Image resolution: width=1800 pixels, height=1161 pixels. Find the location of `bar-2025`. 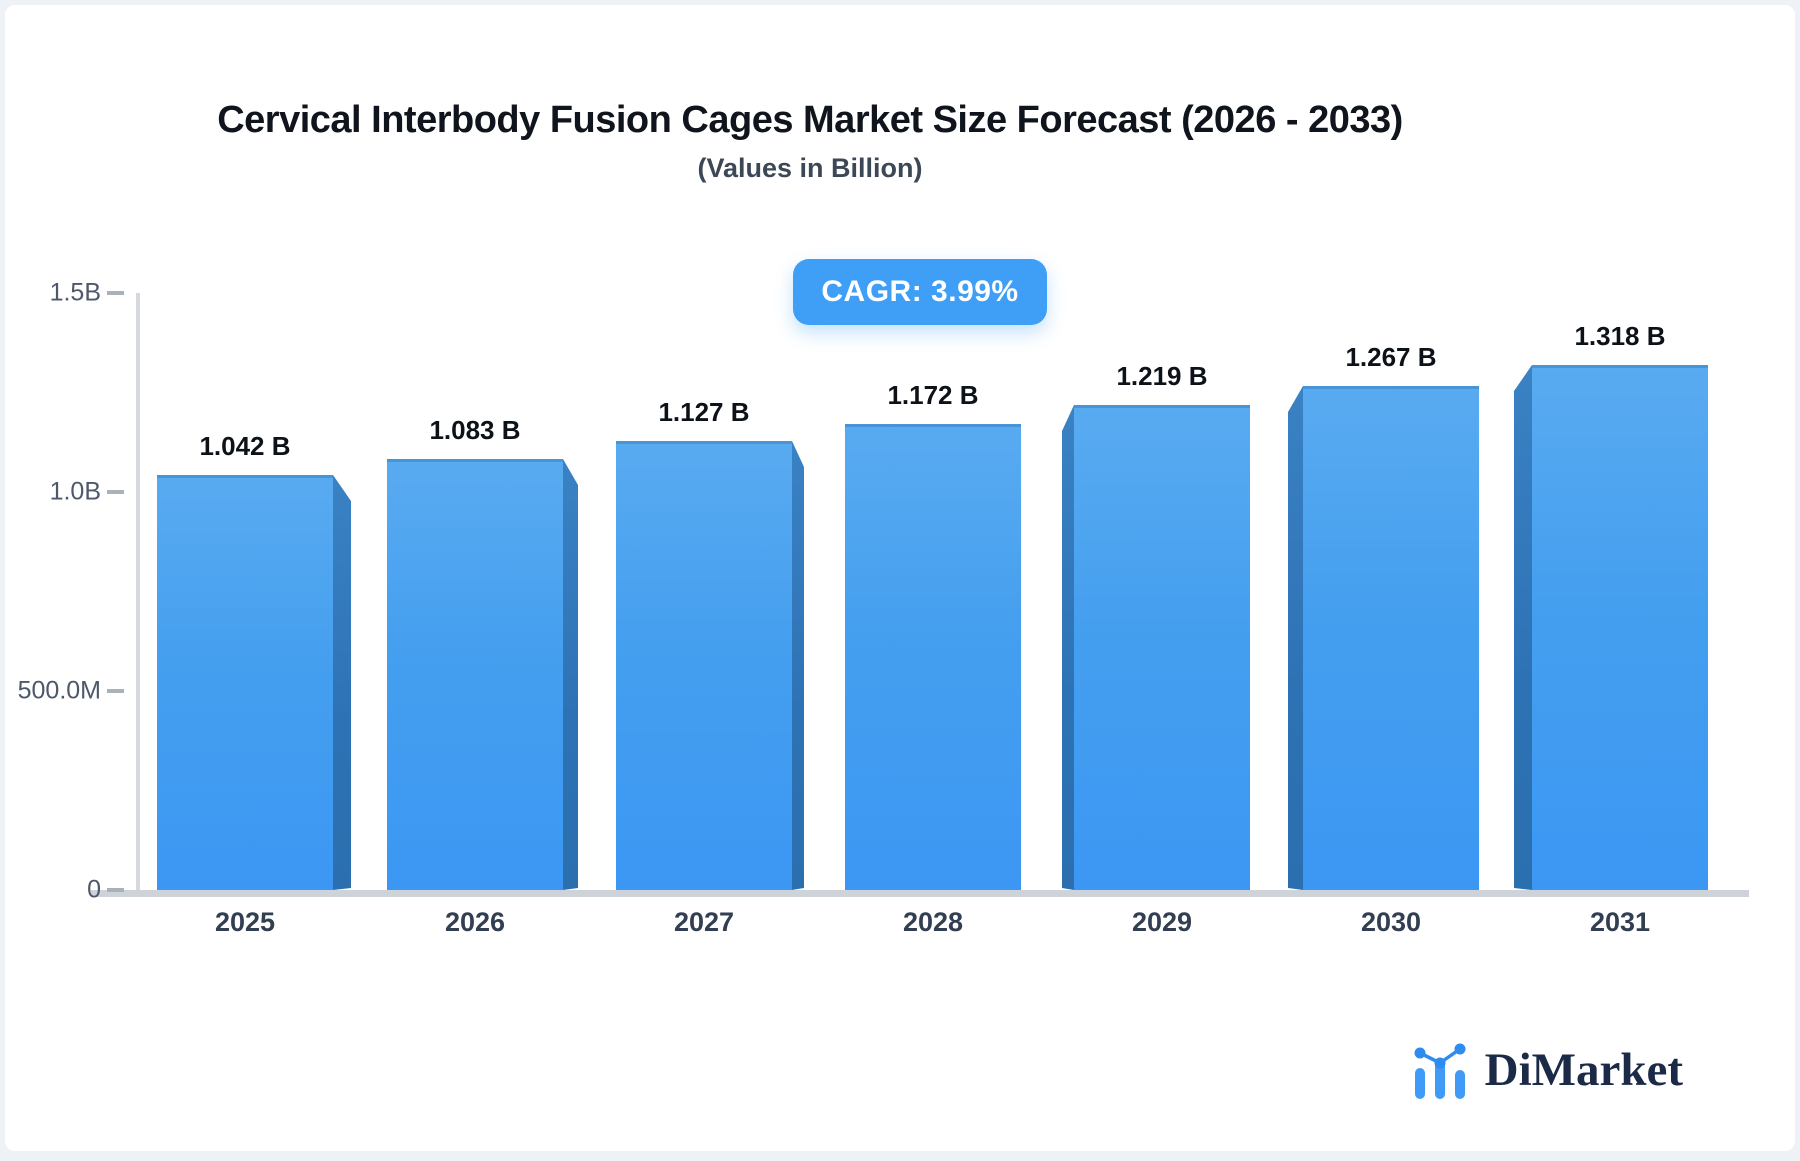

bar-2025 is located at coordinates (245, 682).